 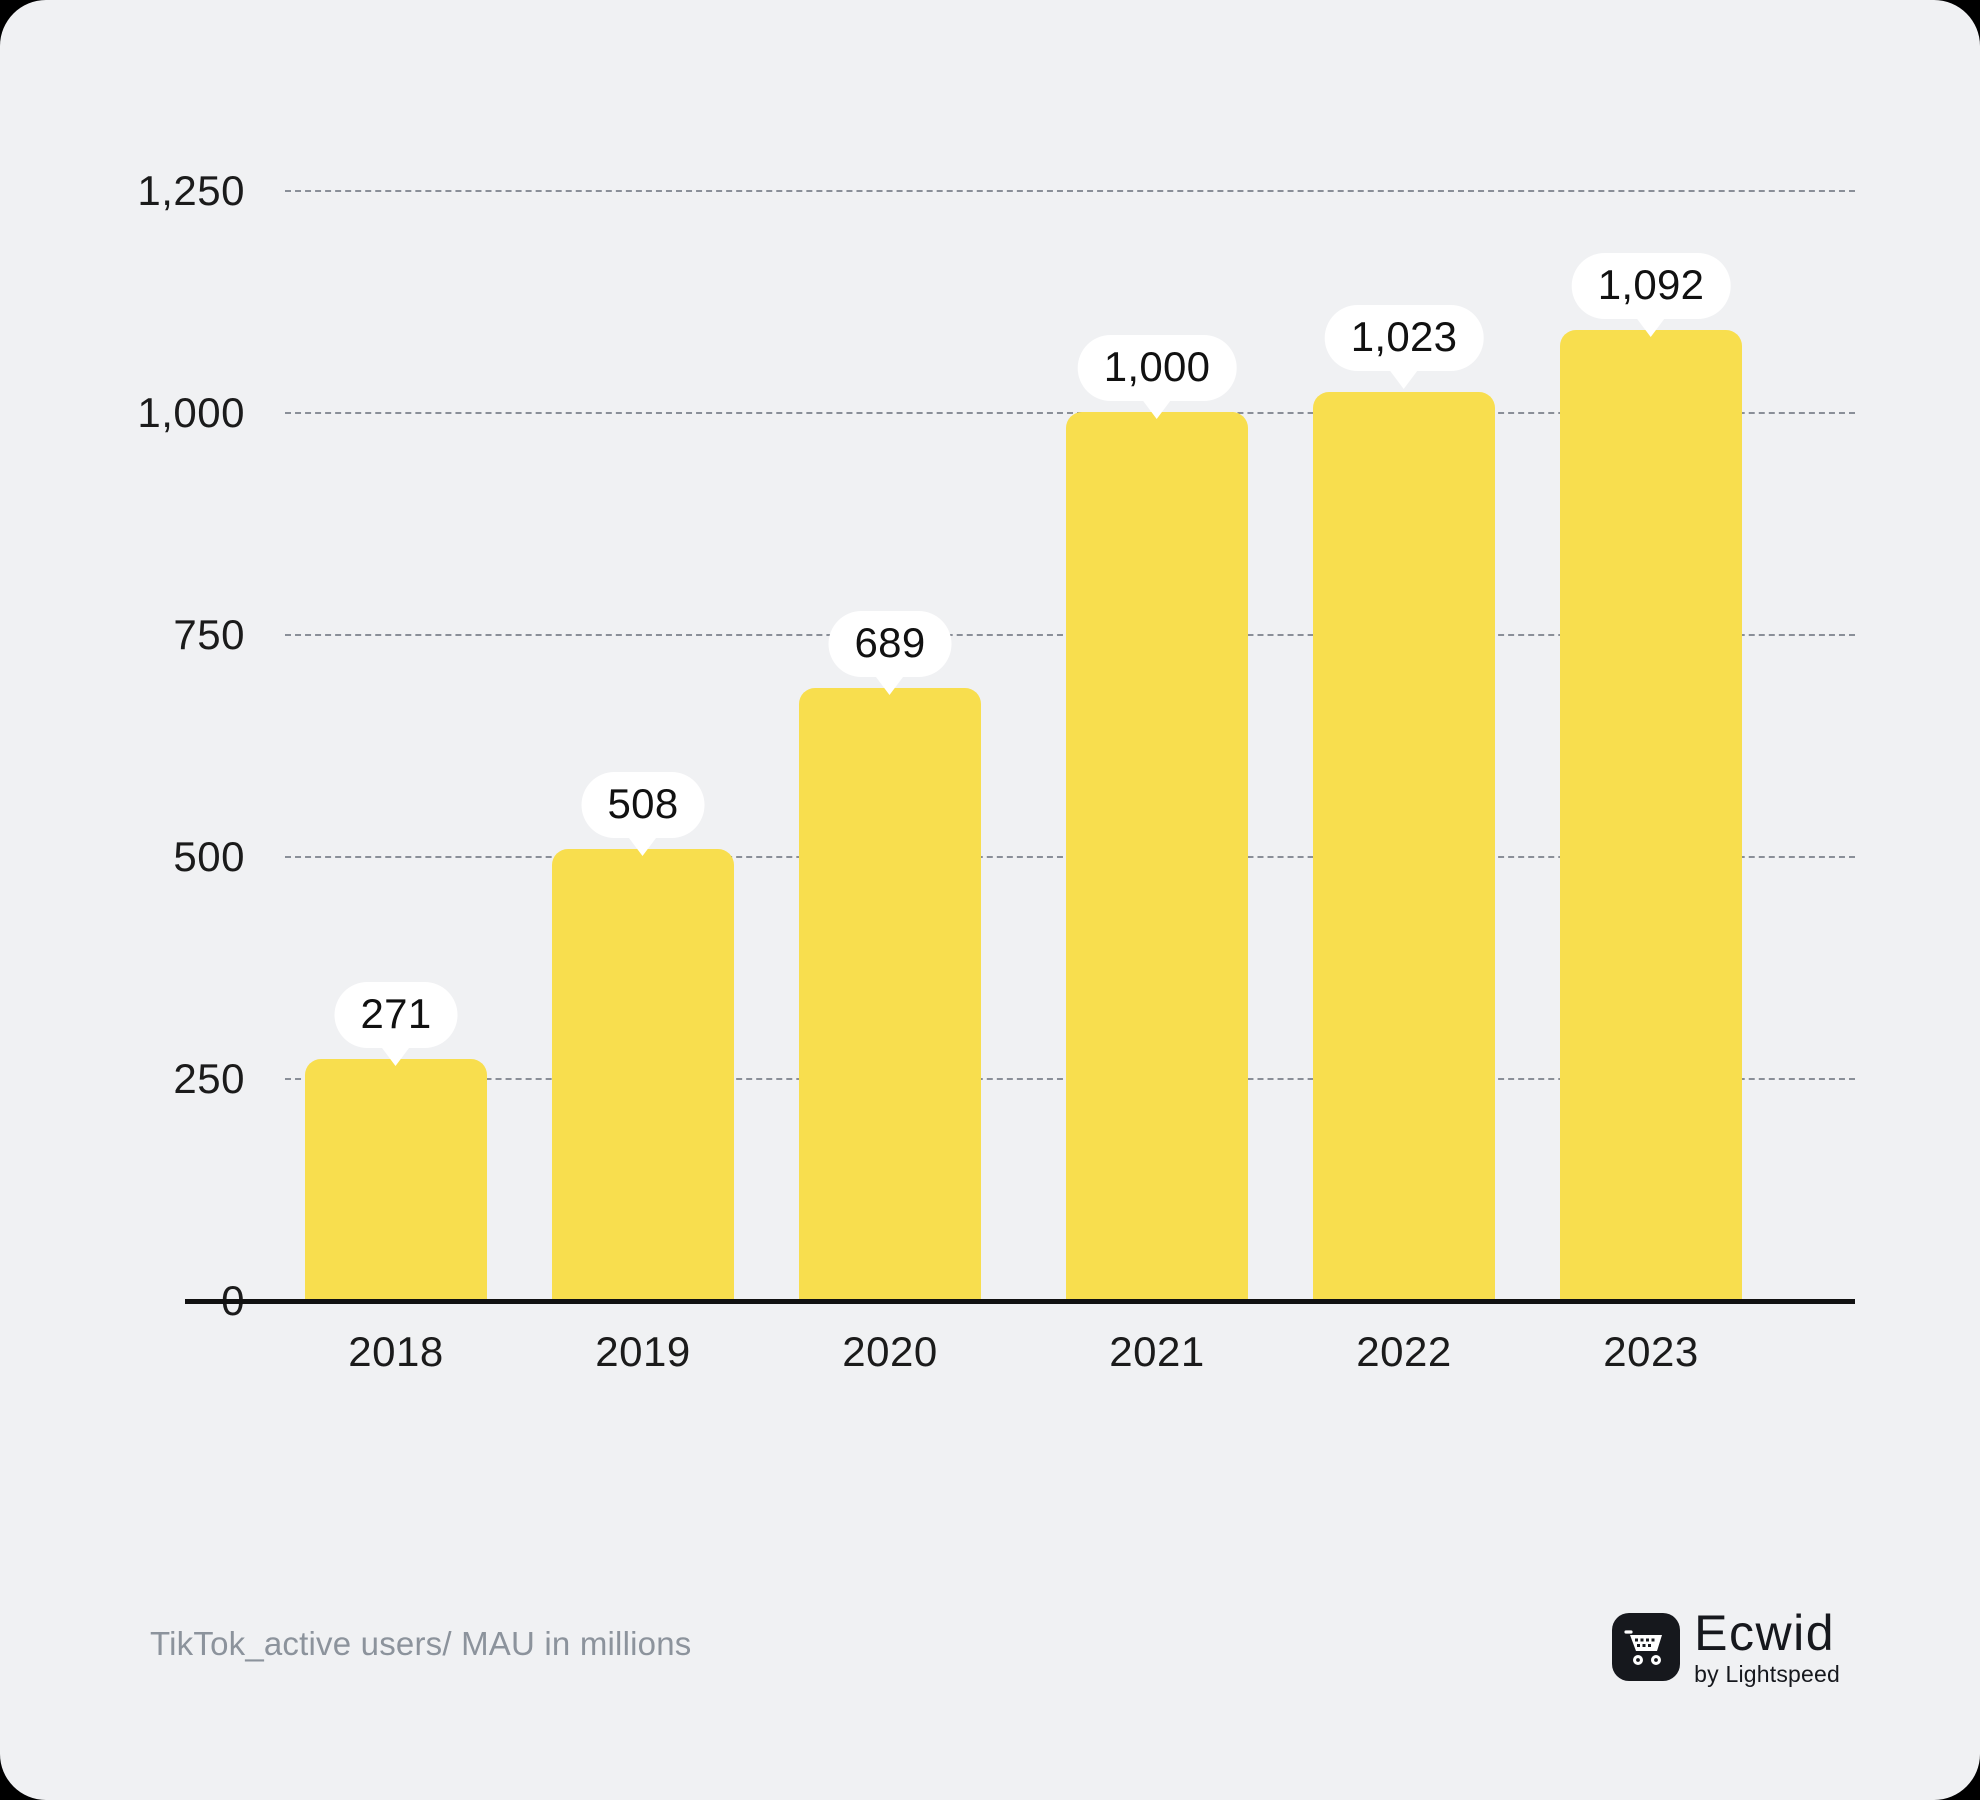 I want to click on x-axis-tick-label-2020: 2020, so click(x=890, y=1351).